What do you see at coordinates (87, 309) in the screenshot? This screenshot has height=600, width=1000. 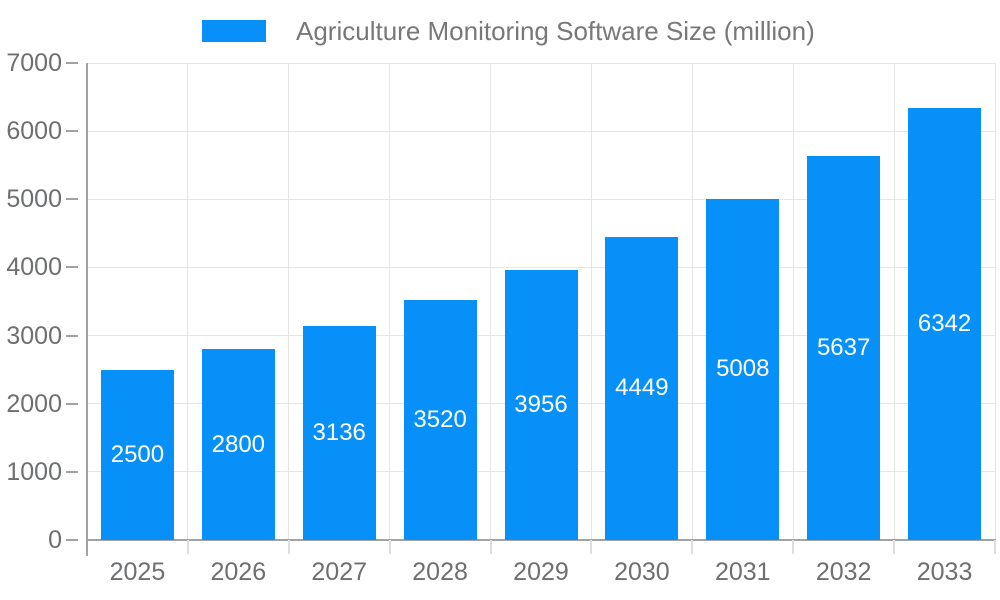 I see `y-axis-line` at bounding box center [87, 309].